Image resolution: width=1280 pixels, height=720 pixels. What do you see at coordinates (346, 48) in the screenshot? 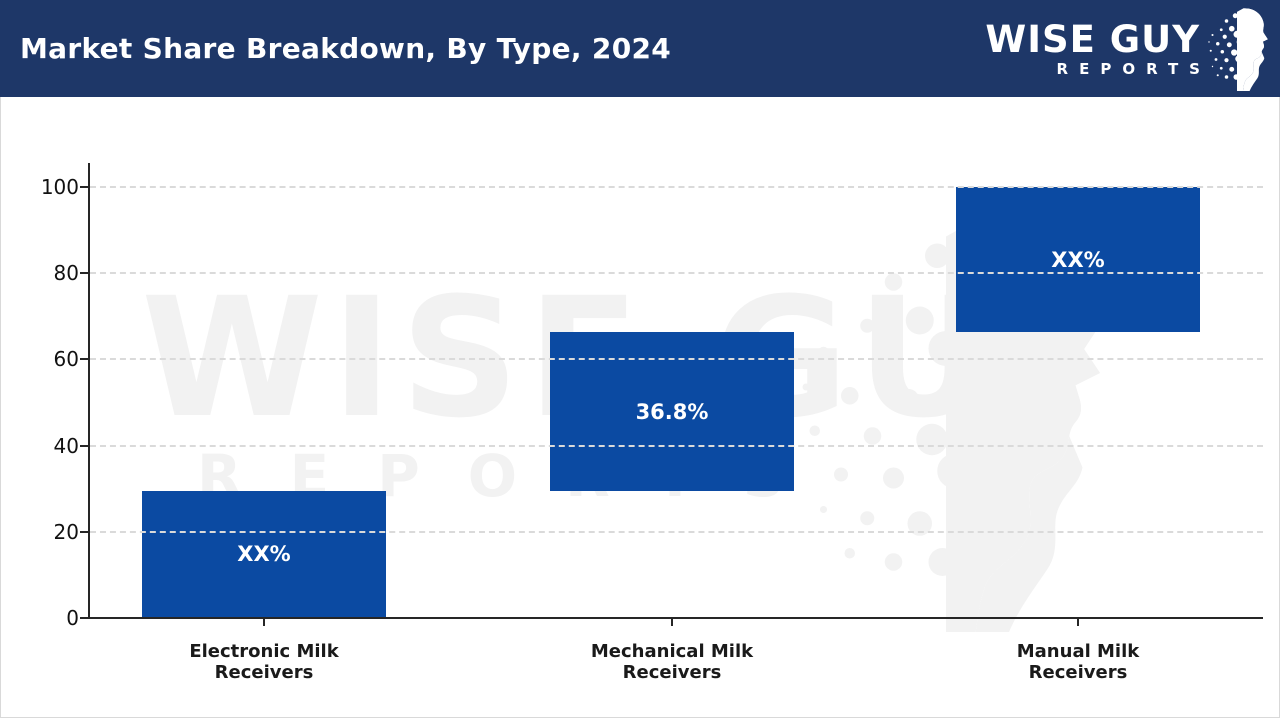
I see `page-title: Market Share Breakdown, By Type, 2024` at bounding box center [346, 48].